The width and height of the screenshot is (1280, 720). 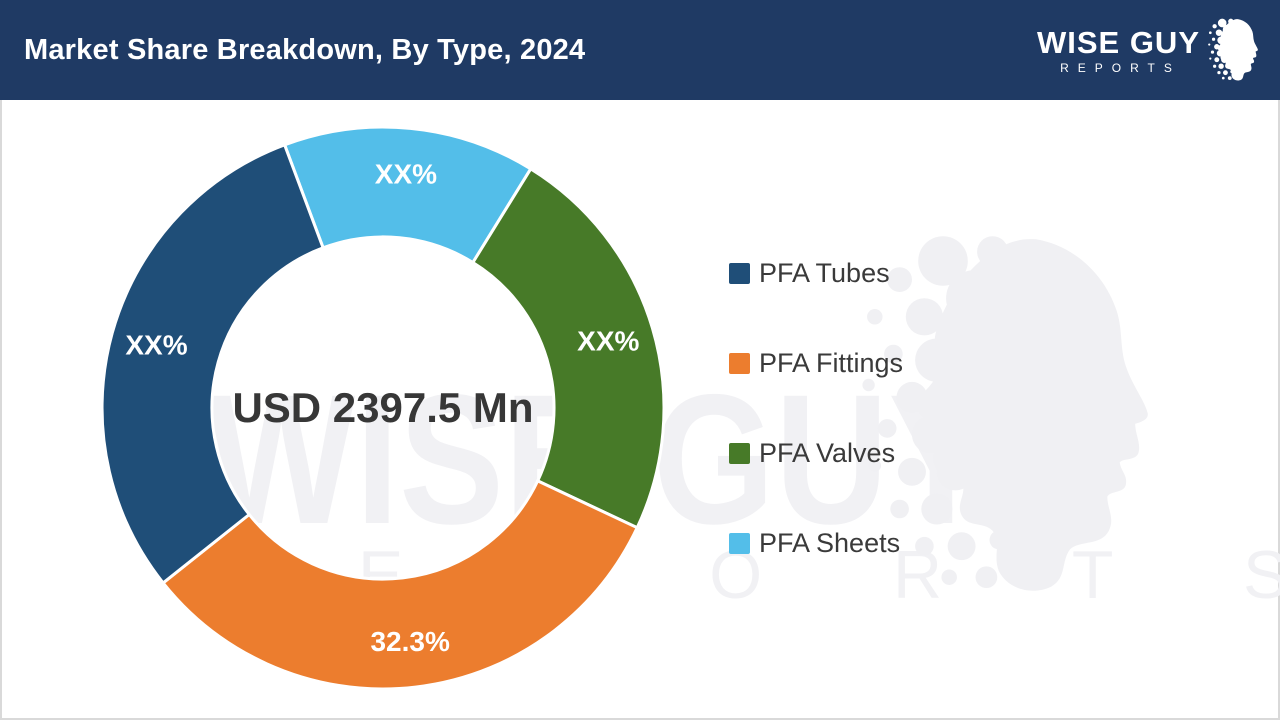 What do you see at coordinates (568, 348) in the screenshot?
I see `donut-segment-pfa-valves` at bounding box center [568, 348].